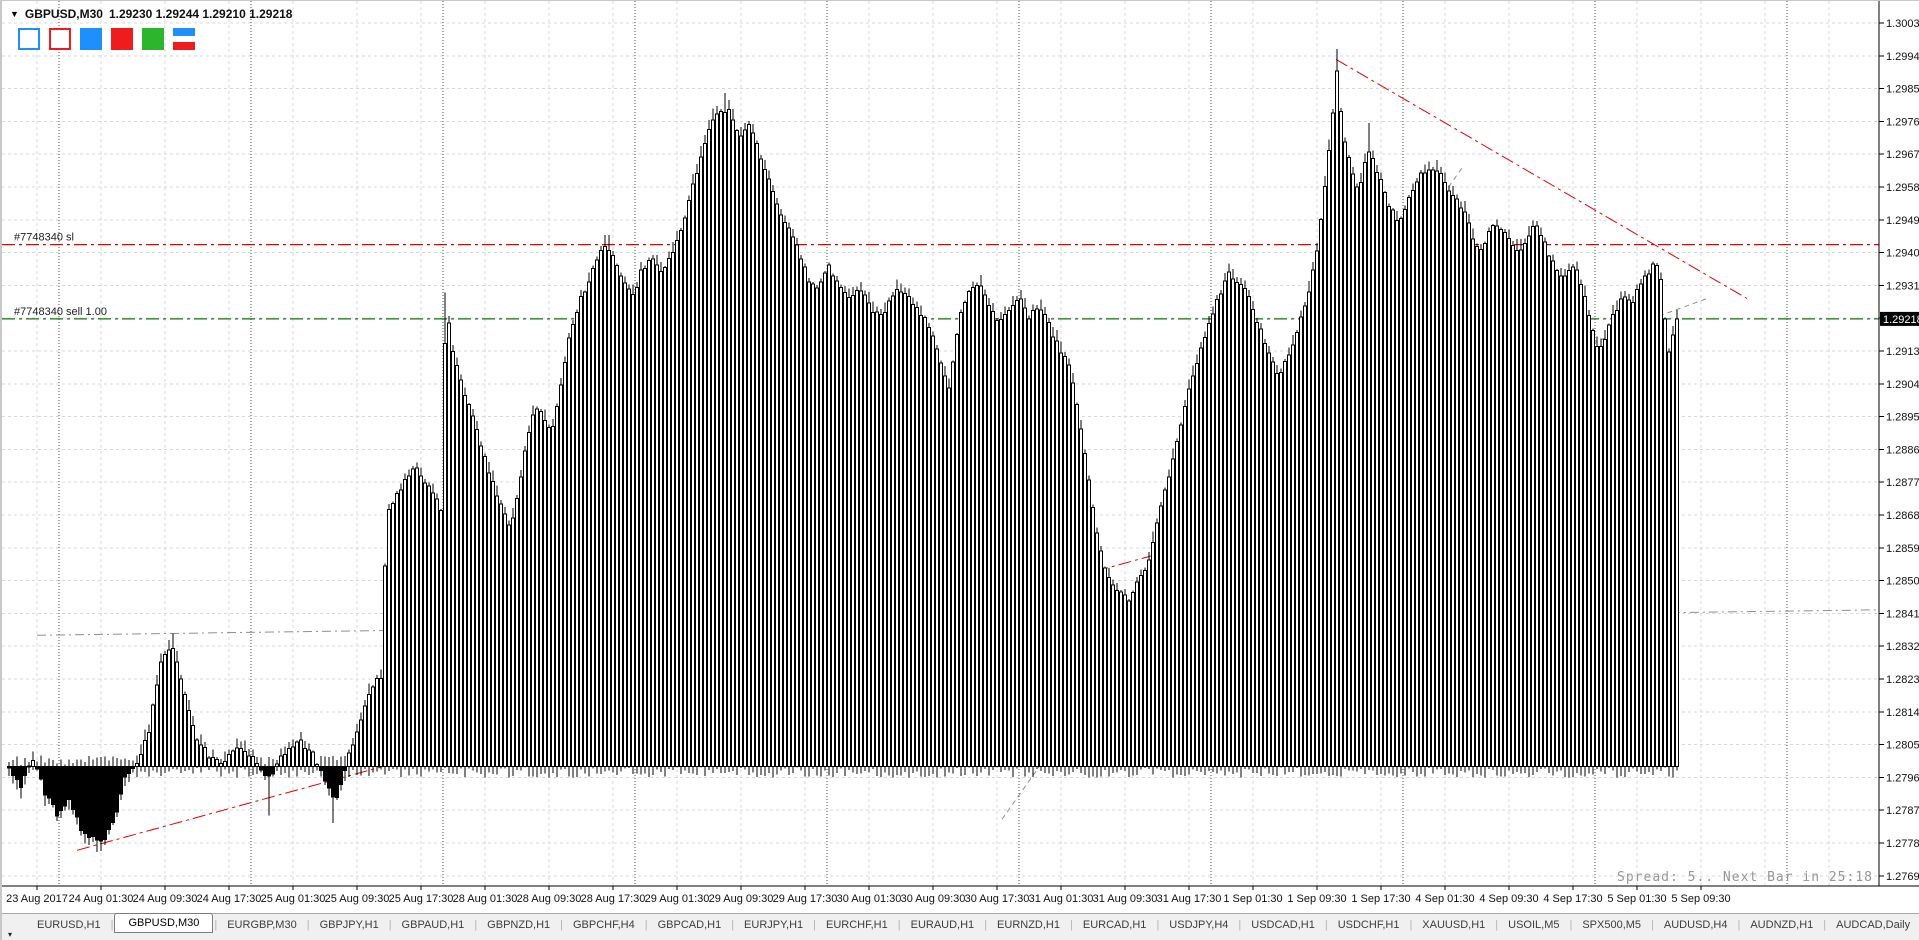  What do you see at coordinates (1902, 811) in the screenshot?
I see `svg-text: 1.27870` at bounding box center [1902, 811].